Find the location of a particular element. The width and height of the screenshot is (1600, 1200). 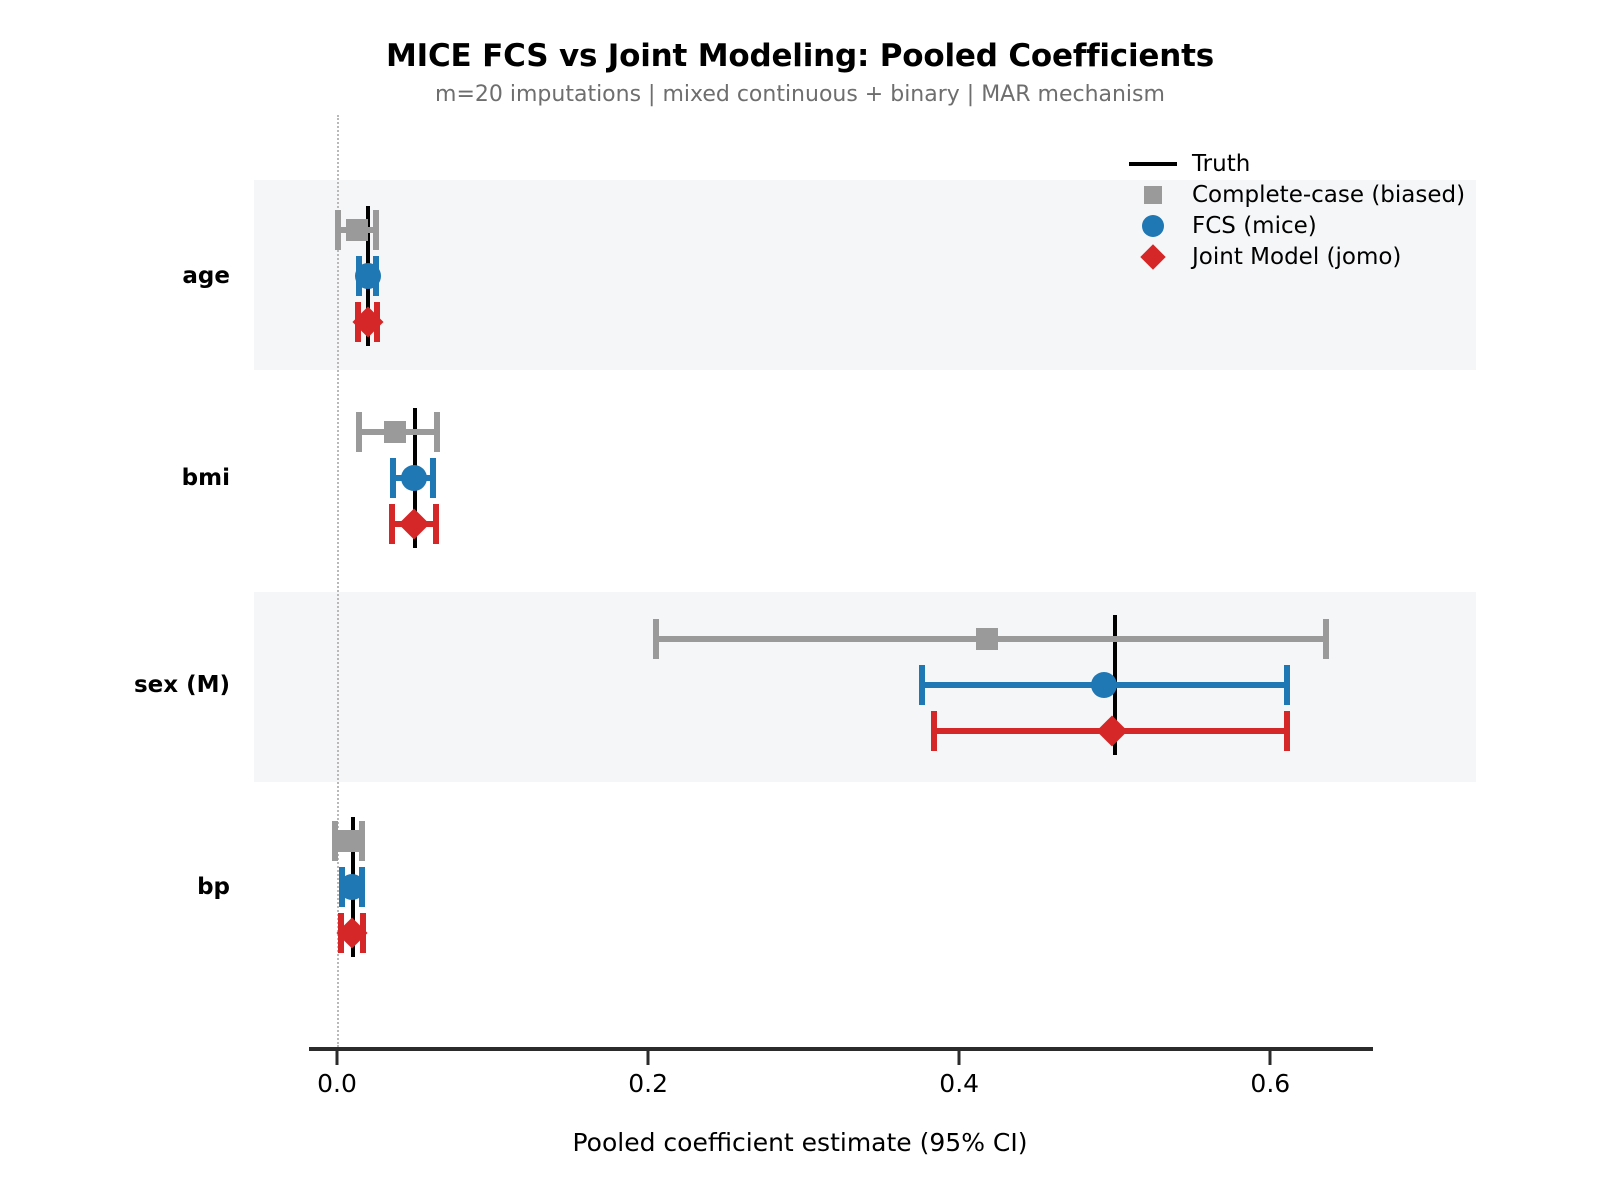

y-axis-label-age: age is located at coordinates (206, 276).